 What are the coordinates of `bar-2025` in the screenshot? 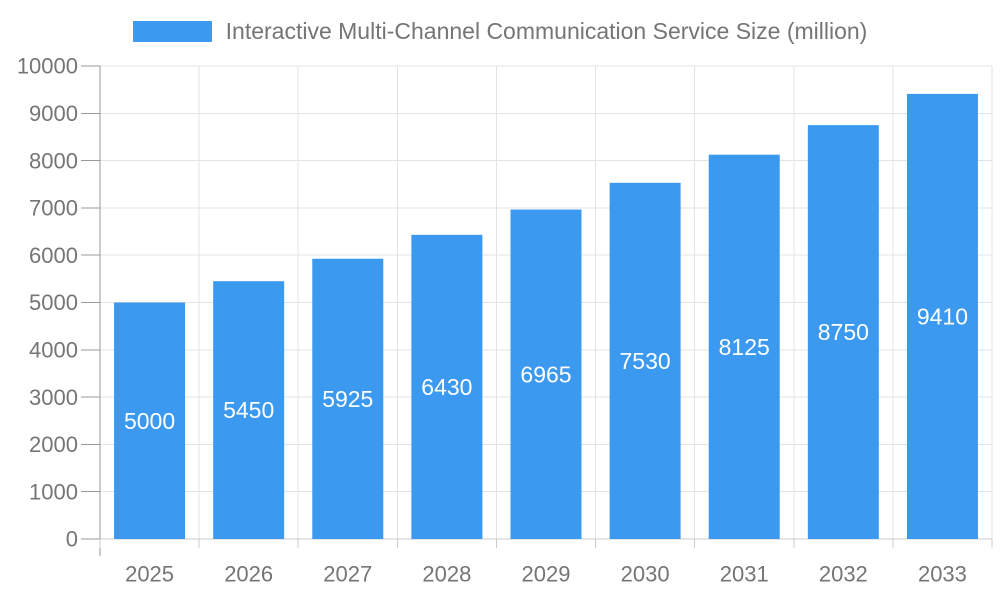 It's located at (150, 421).